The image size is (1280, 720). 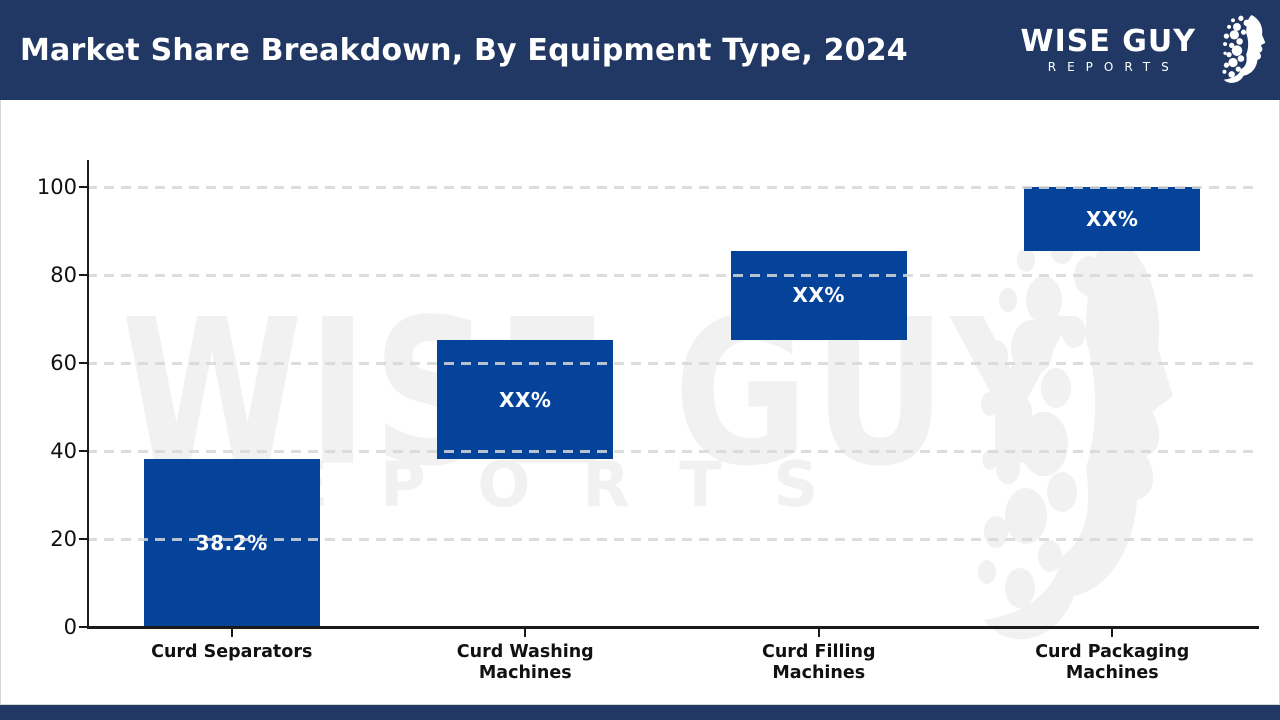 What do you see at coordinates (640, 712) in the screenshot?
I see `footer-bar` at bounding box center [640, 712].